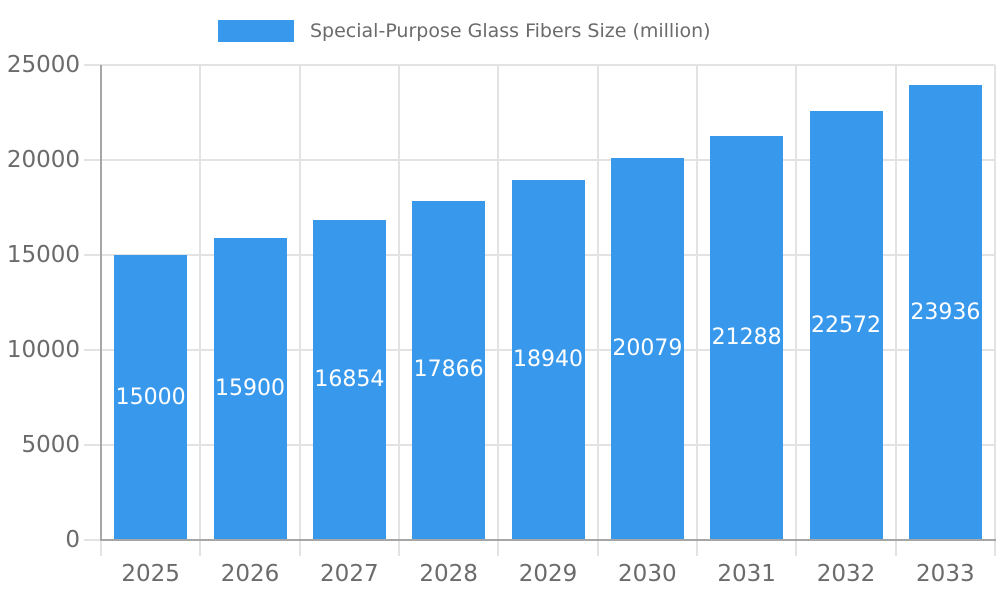 This screenshot has width=1000, height=600. I want to click on x-tick-label: 2026, so click(250, 574).